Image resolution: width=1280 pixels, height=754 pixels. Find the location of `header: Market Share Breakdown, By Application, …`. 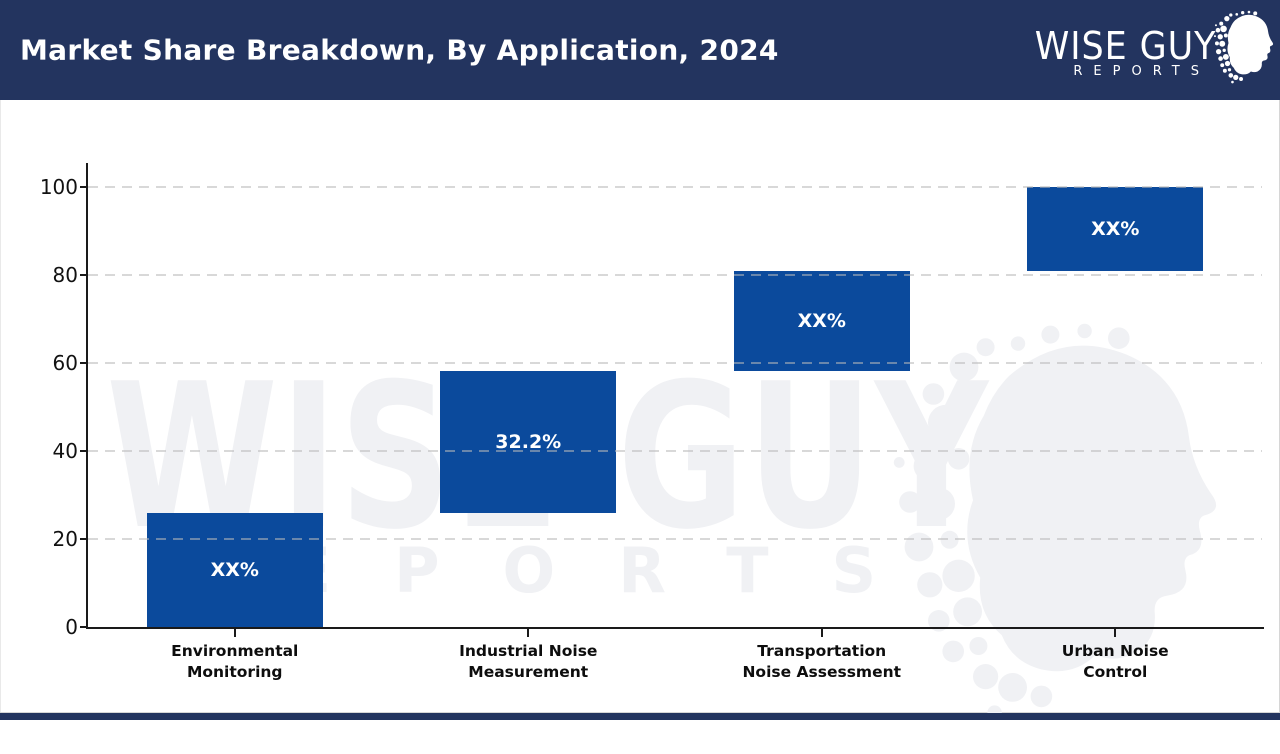

header: Market Share Breakdown, By Application, … is located at coordinates (640, 50).